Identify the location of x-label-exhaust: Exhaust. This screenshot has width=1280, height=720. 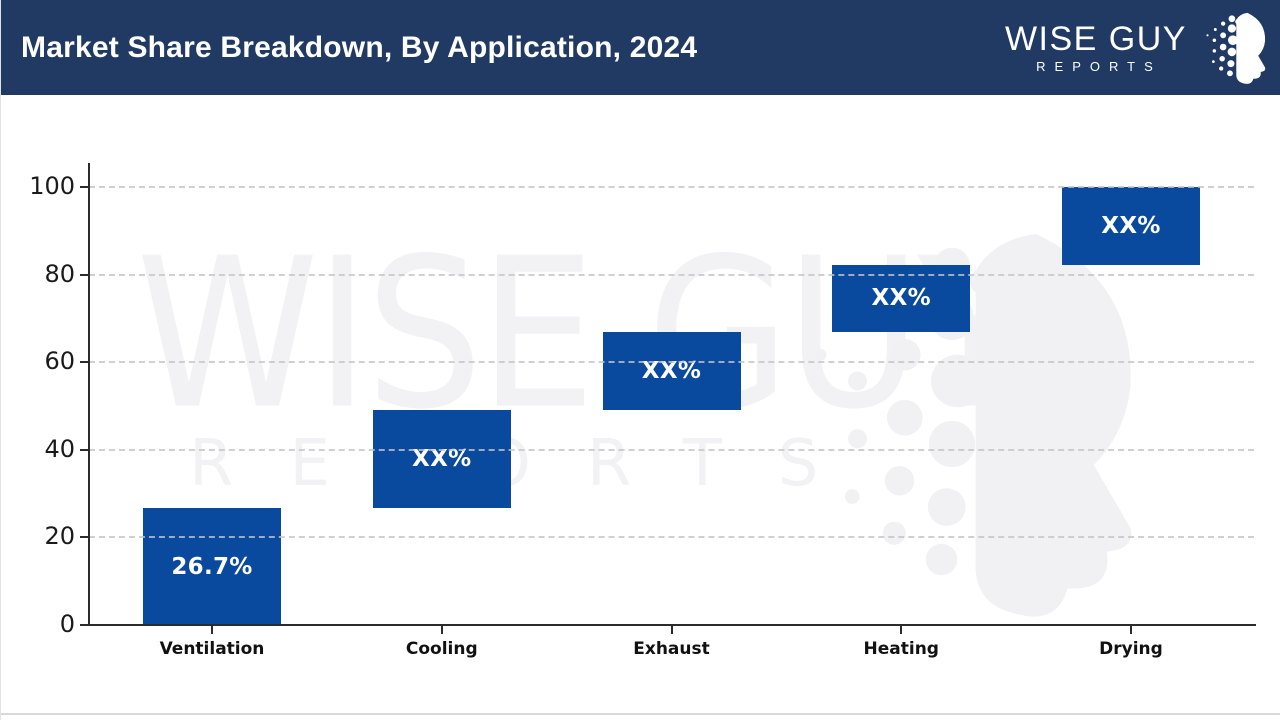
(671, 649).